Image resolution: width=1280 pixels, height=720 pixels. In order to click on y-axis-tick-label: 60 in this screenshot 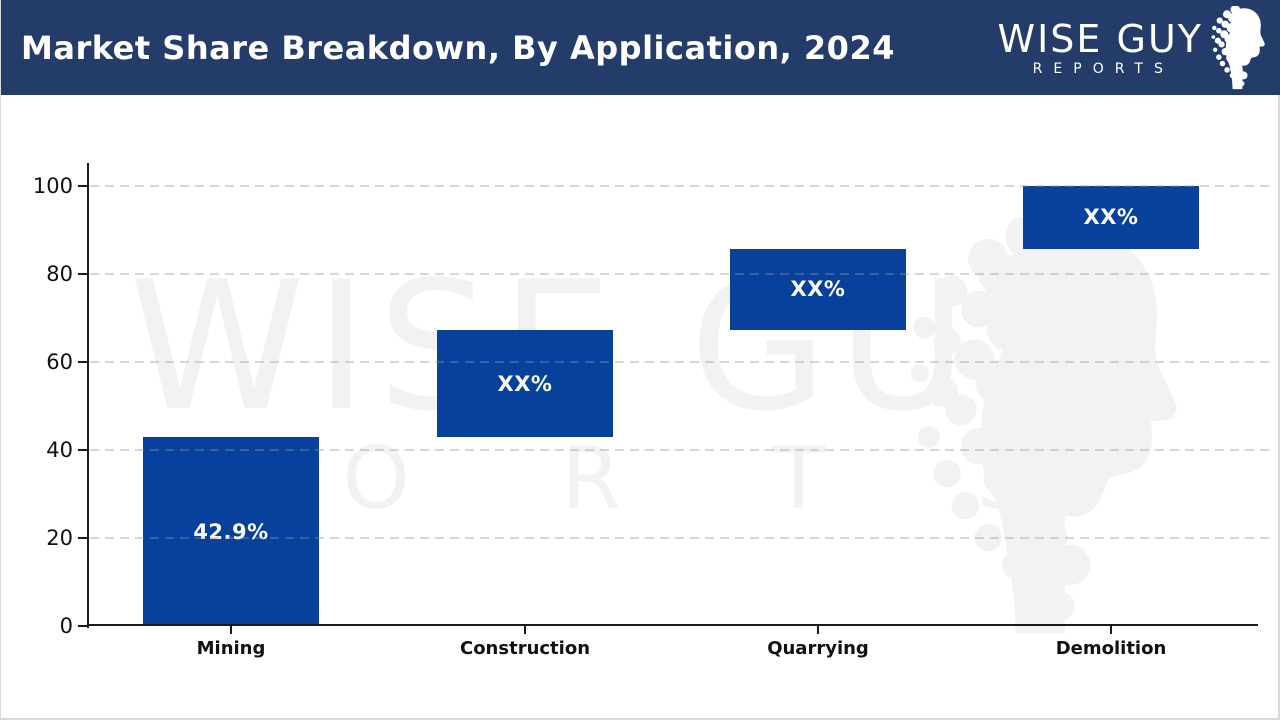, I will do `click(59, 362)`.